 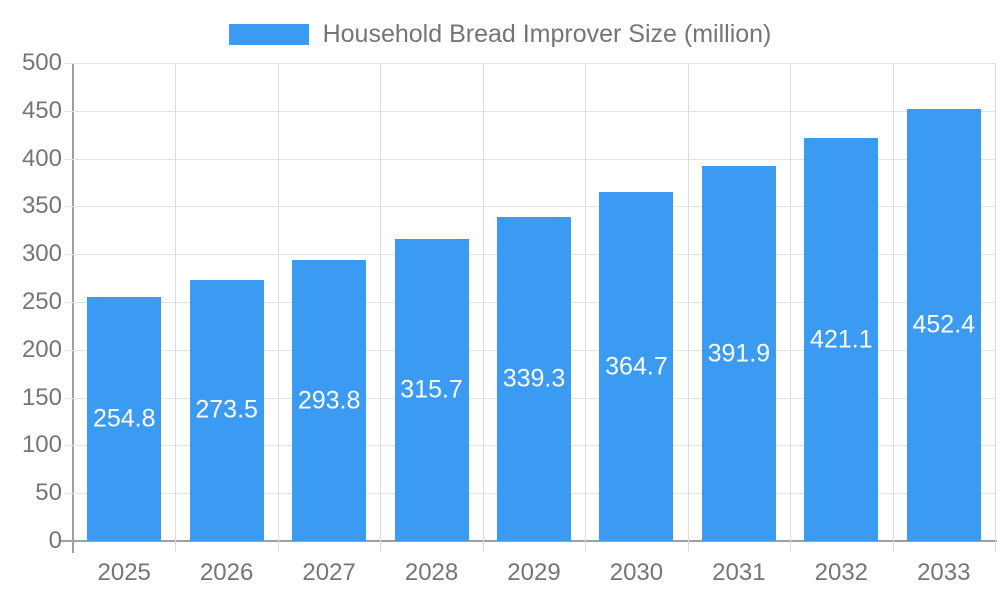 I want to click on bar-2031: 391.9, so click(x=738, y=353).